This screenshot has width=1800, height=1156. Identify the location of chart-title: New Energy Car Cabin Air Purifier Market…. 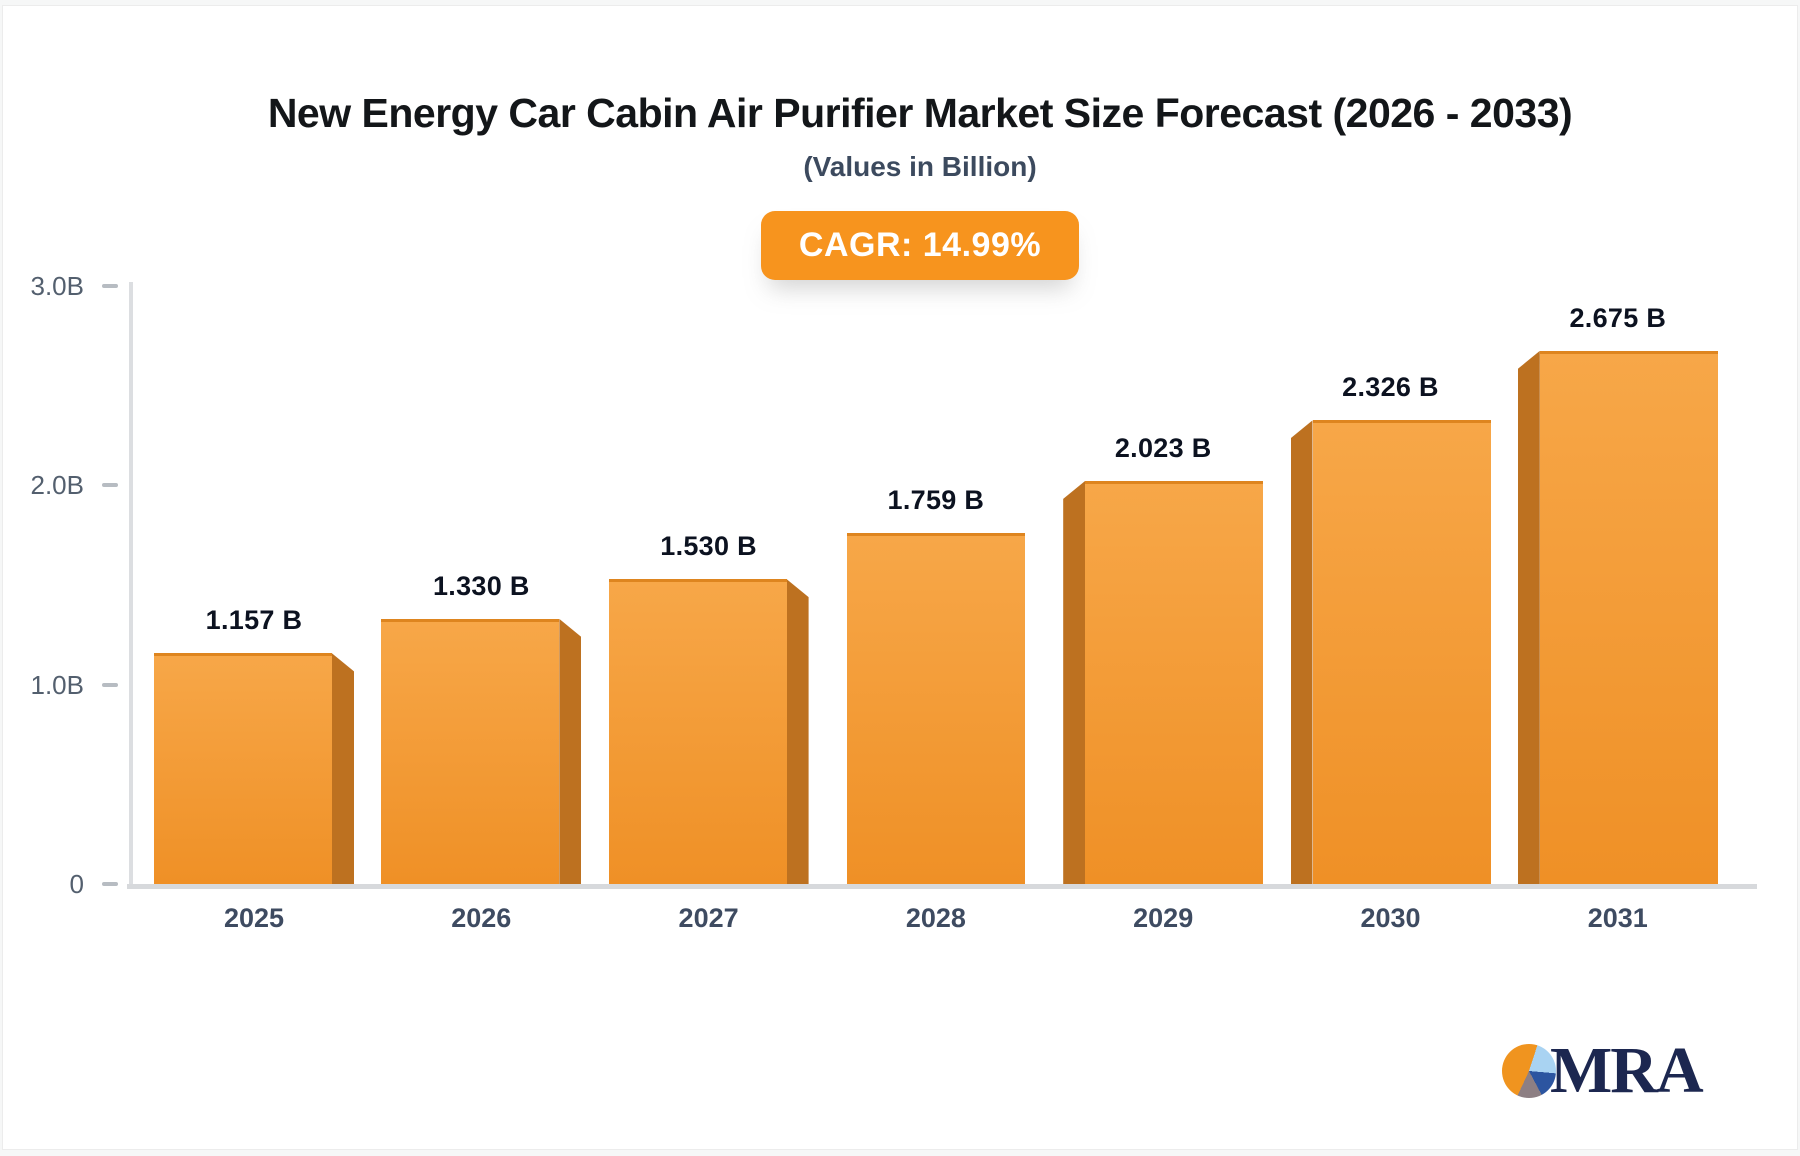
(920, 113).